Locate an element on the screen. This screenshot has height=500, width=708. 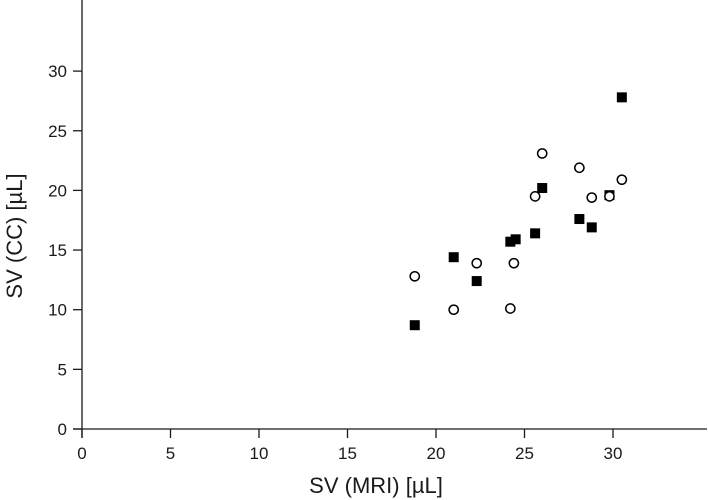
y-tick-label: 5 is located at coordinates (62, 369).